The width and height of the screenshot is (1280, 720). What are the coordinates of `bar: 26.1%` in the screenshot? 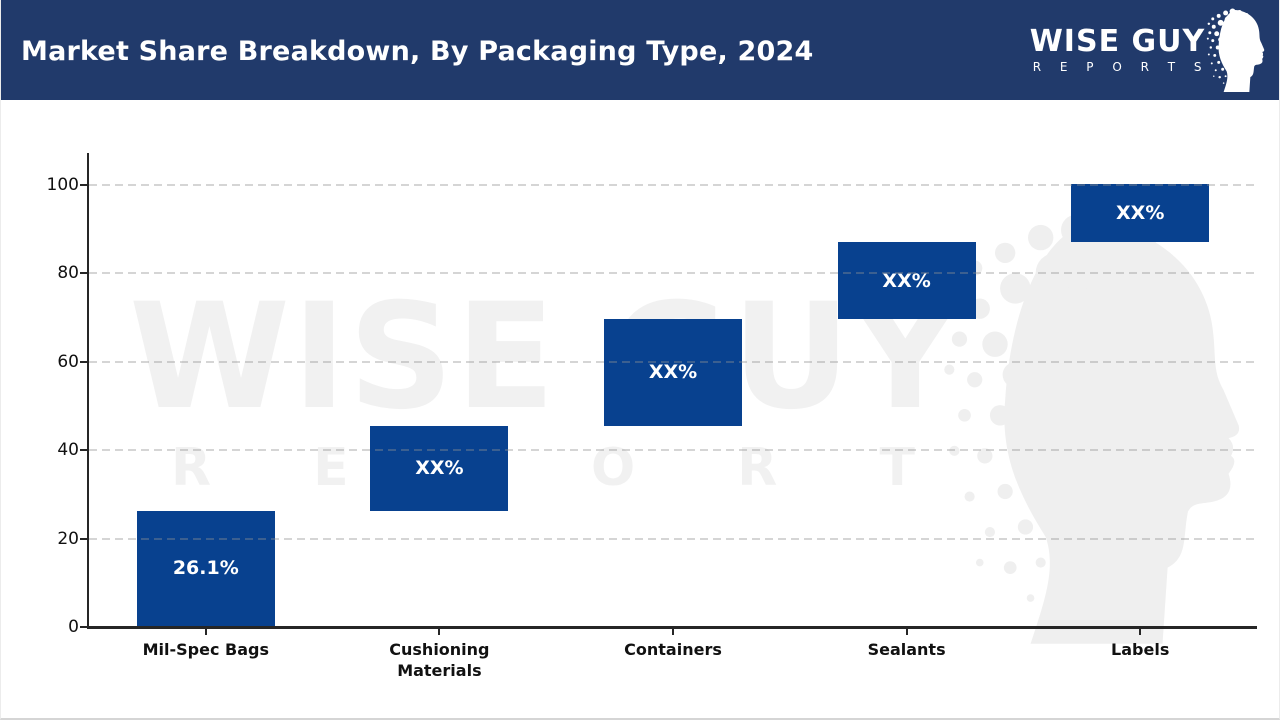 It's located at (205, 568).